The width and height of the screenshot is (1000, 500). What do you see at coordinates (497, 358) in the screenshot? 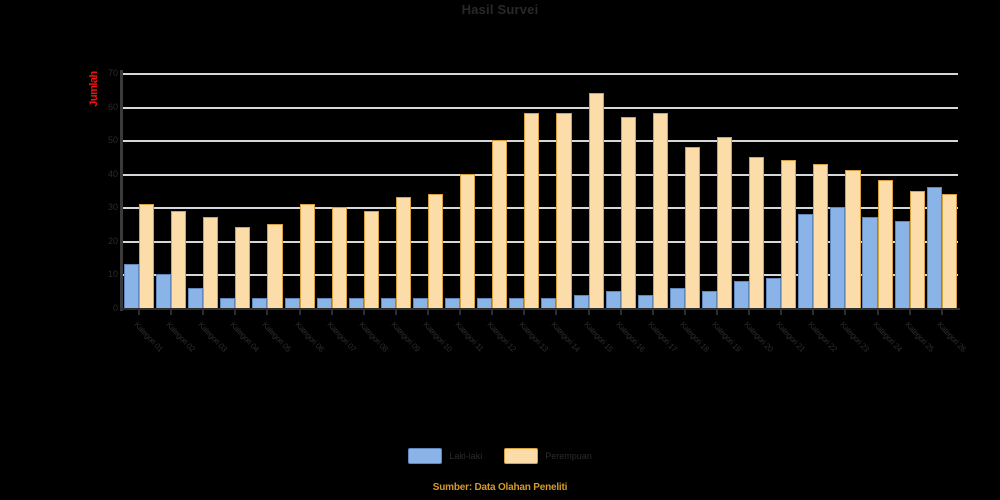
I see `x-label-slot: Kategori 12` at bounding box center [497, 358].